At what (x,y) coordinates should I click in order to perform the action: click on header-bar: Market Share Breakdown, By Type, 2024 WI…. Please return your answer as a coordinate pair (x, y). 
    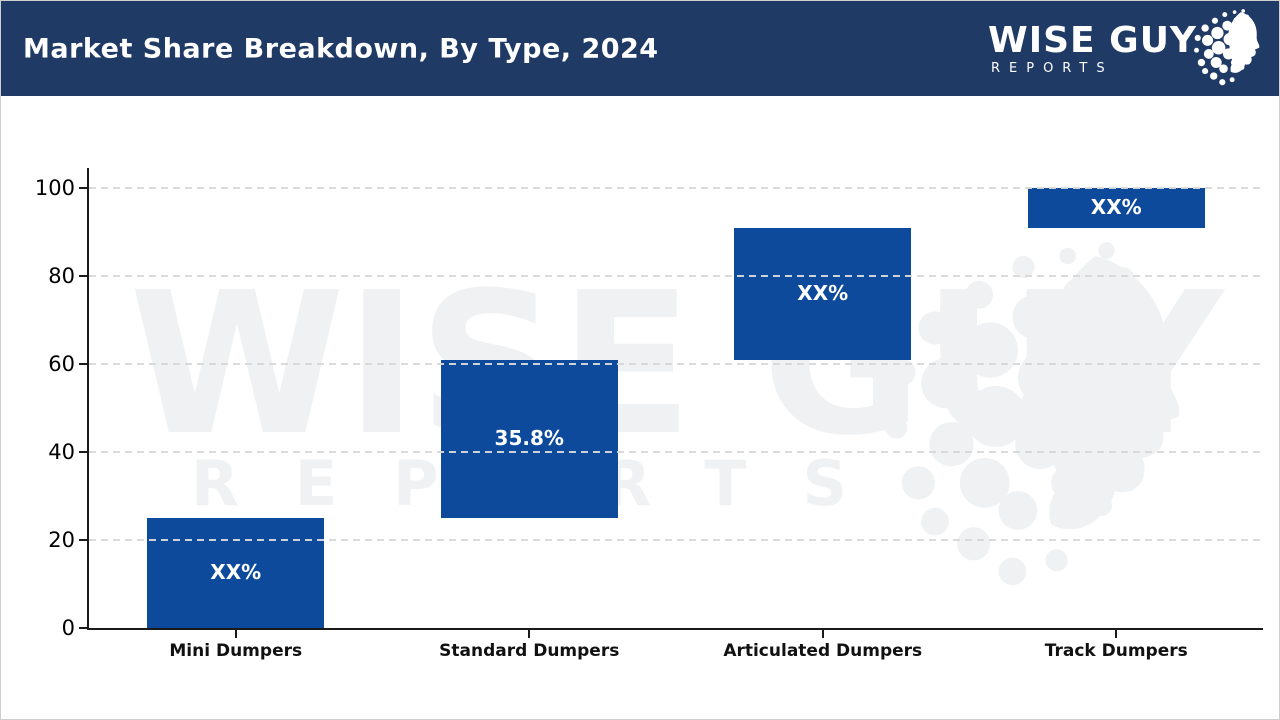
    Looking at the image, I should click on (640, 48).